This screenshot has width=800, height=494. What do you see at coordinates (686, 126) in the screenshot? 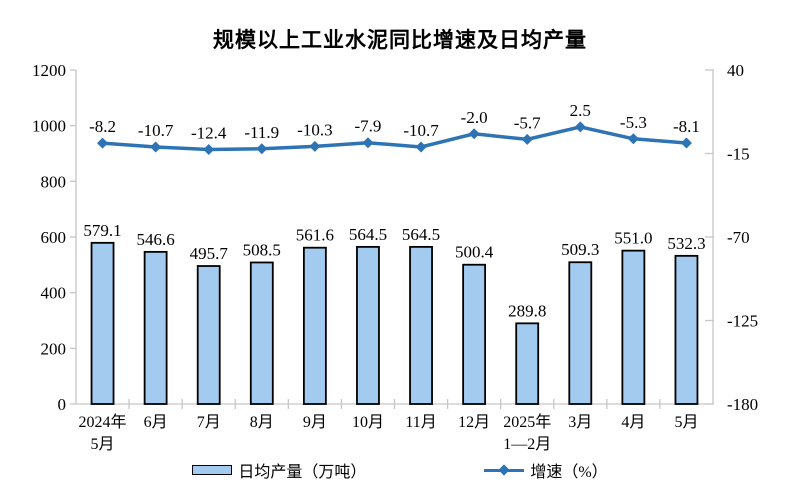
I see `line-value-label: -8.1` at bounding box center [686, 126].